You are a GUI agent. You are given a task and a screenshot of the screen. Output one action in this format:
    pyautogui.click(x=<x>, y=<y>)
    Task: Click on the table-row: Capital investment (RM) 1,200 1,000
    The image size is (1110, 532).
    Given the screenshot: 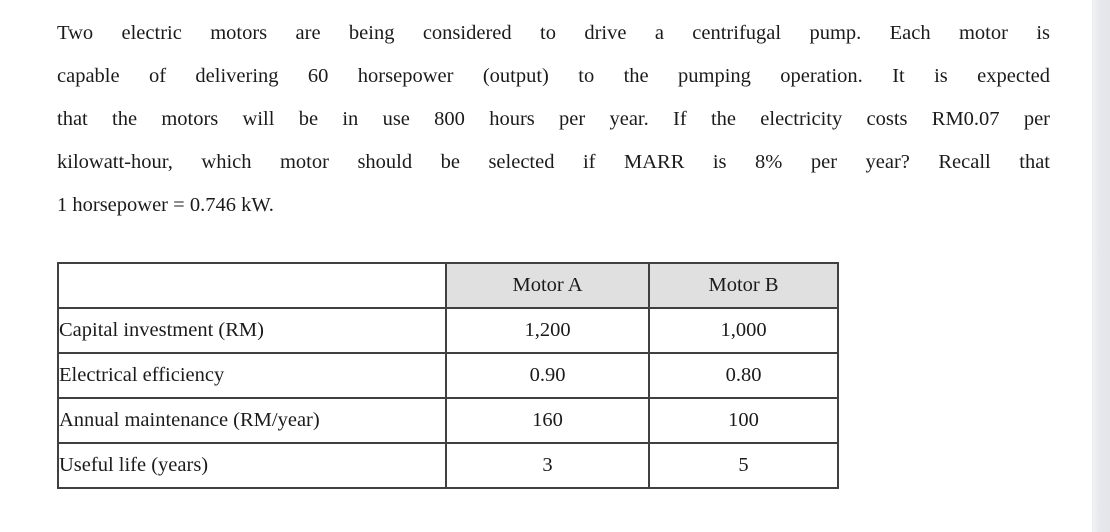 What is the action you would take?
    pyautogui.click(x=448, y=330)
    